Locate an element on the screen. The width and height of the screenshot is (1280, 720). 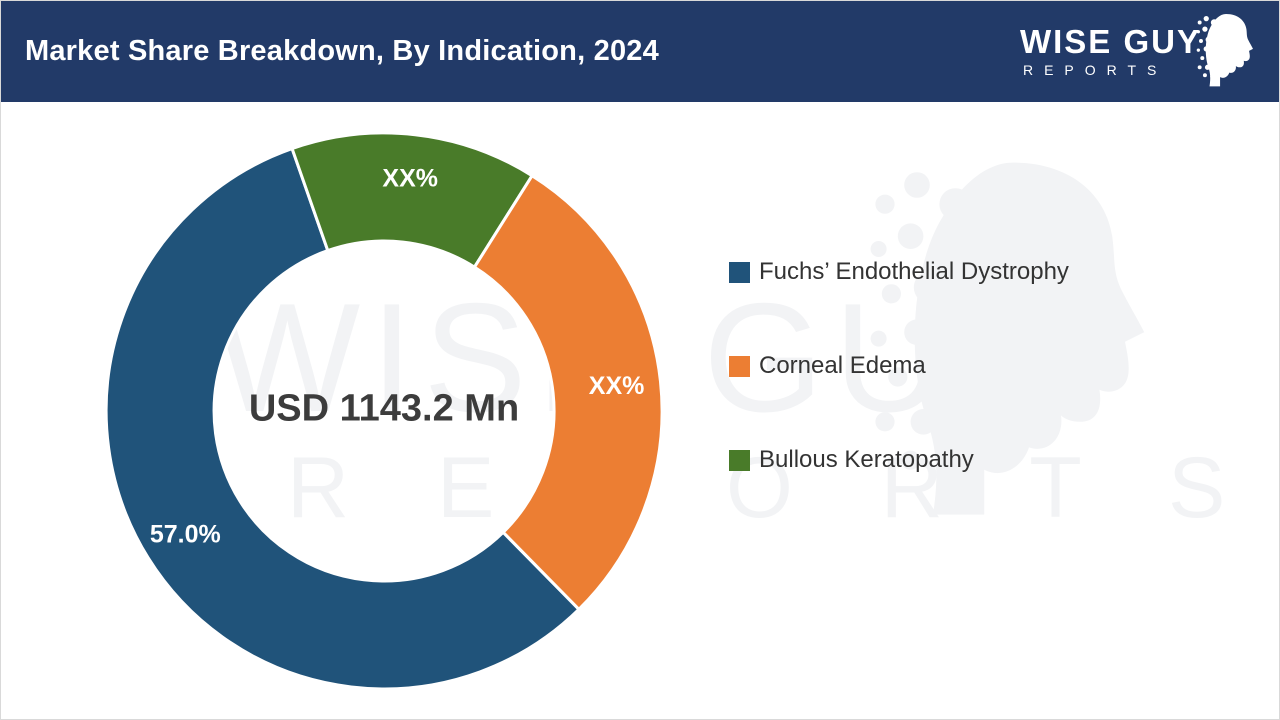
legend-label: Fuchs’ Endothelial Dystrophy is located at coordinates (914, 271).